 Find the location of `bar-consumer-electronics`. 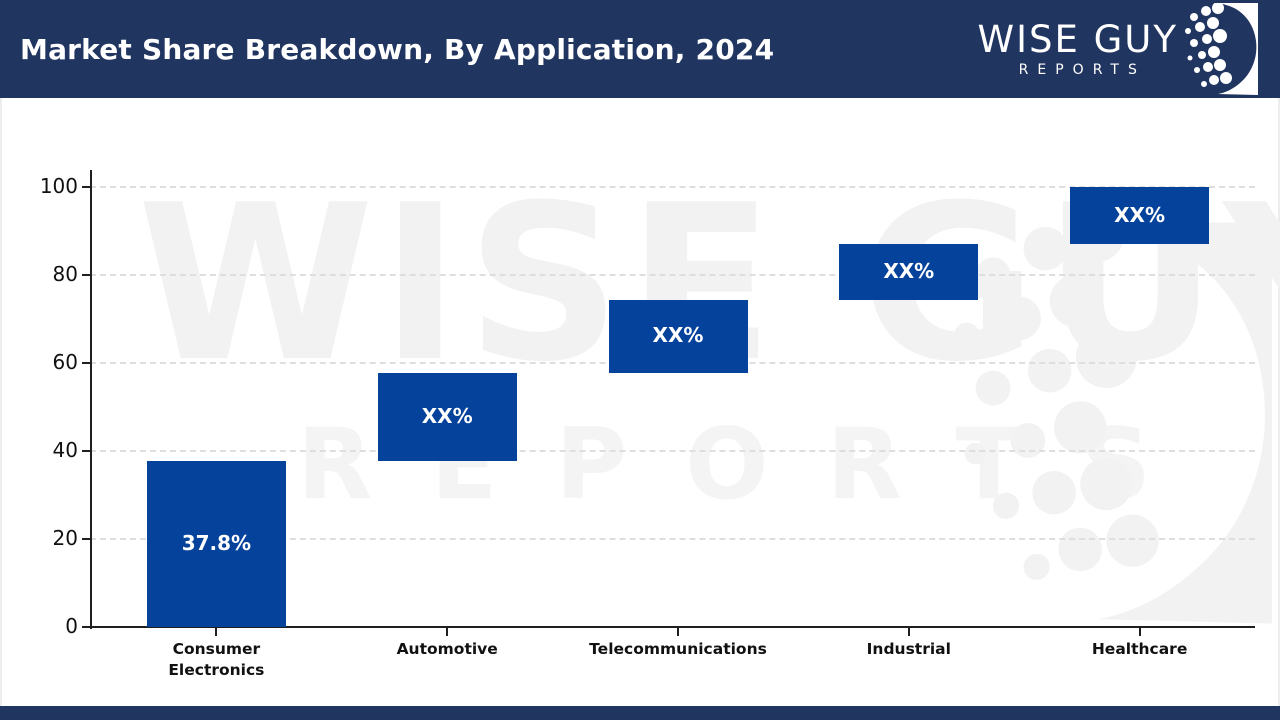

bar-consumer-electronics is located at coordinates (216, 543).